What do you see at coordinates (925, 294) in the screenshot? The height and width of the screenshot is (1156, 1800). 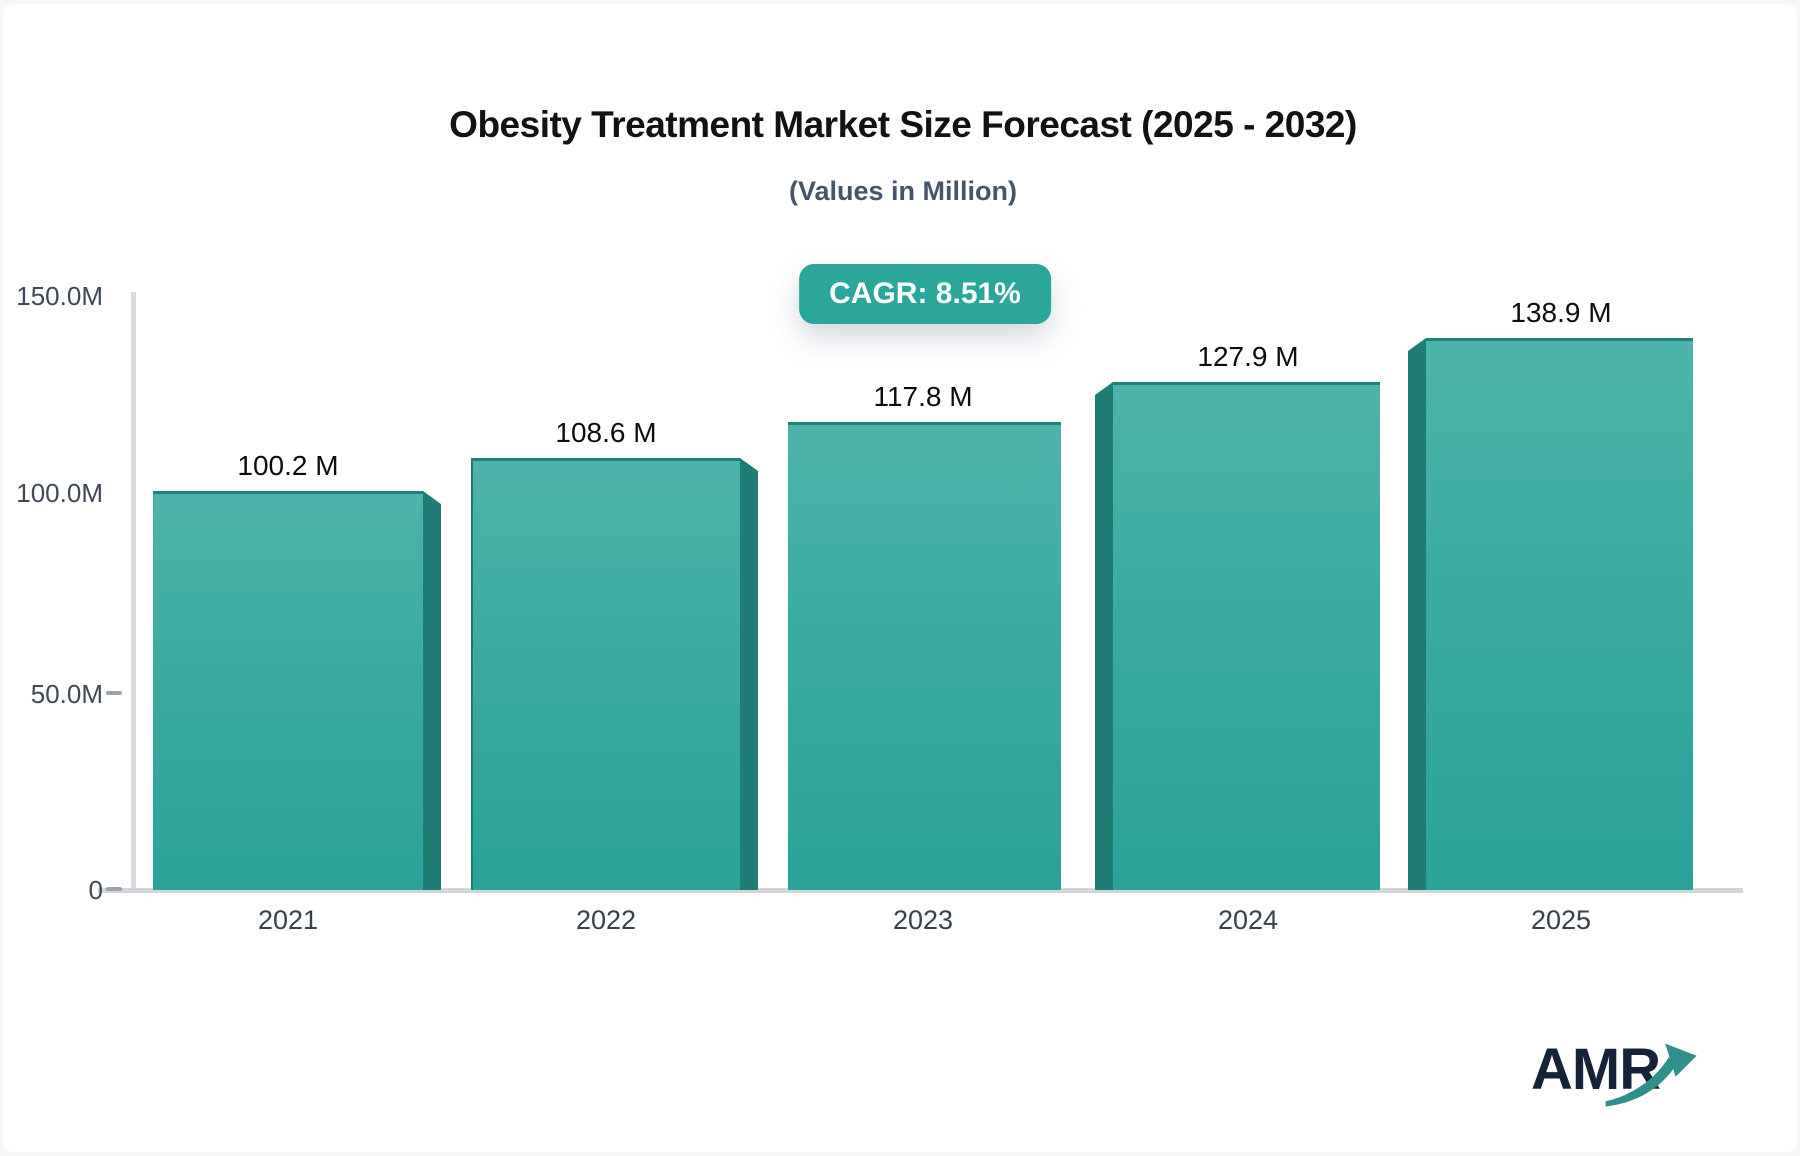 I see `cagr-badge: CAGR: 8.51%` at bounding box center [925, 294].